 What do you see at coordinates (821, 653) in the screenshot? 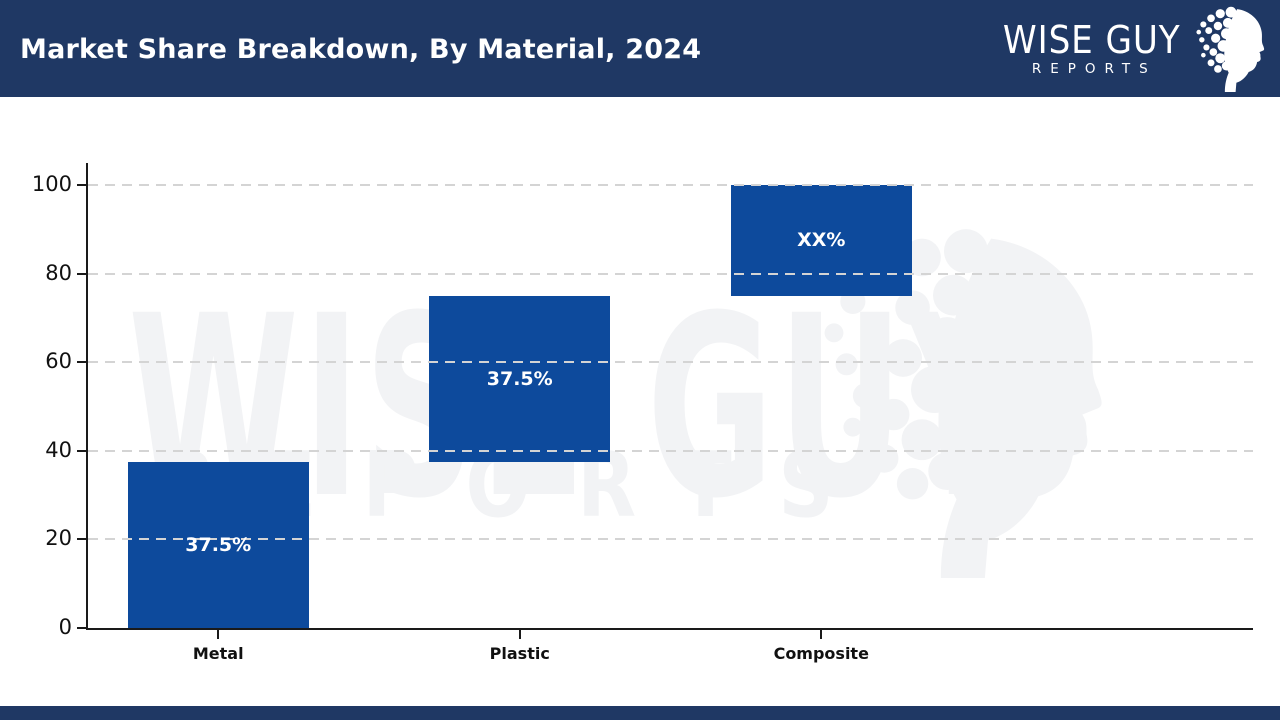
I see `x-category-label: Composite` at bounding box center [821, 653].